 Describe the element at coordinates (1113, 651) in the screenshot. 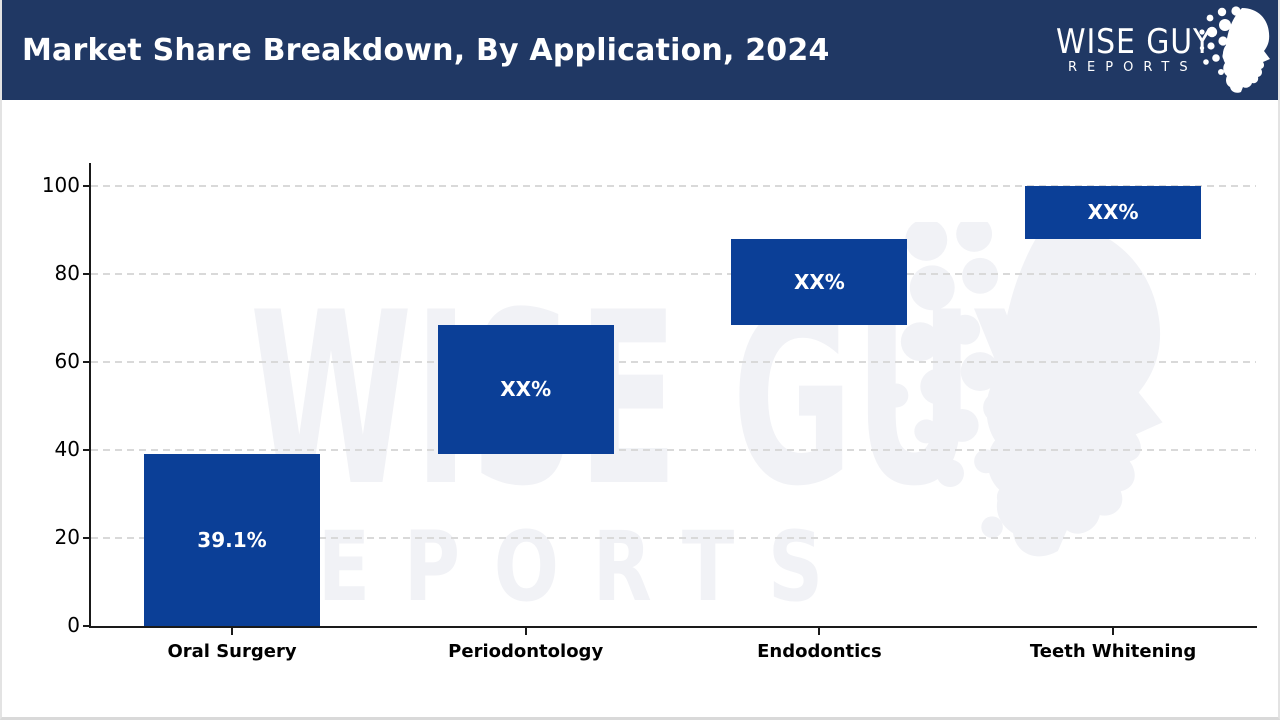

I see `x-category-label: Teeth Whitening` at that location.